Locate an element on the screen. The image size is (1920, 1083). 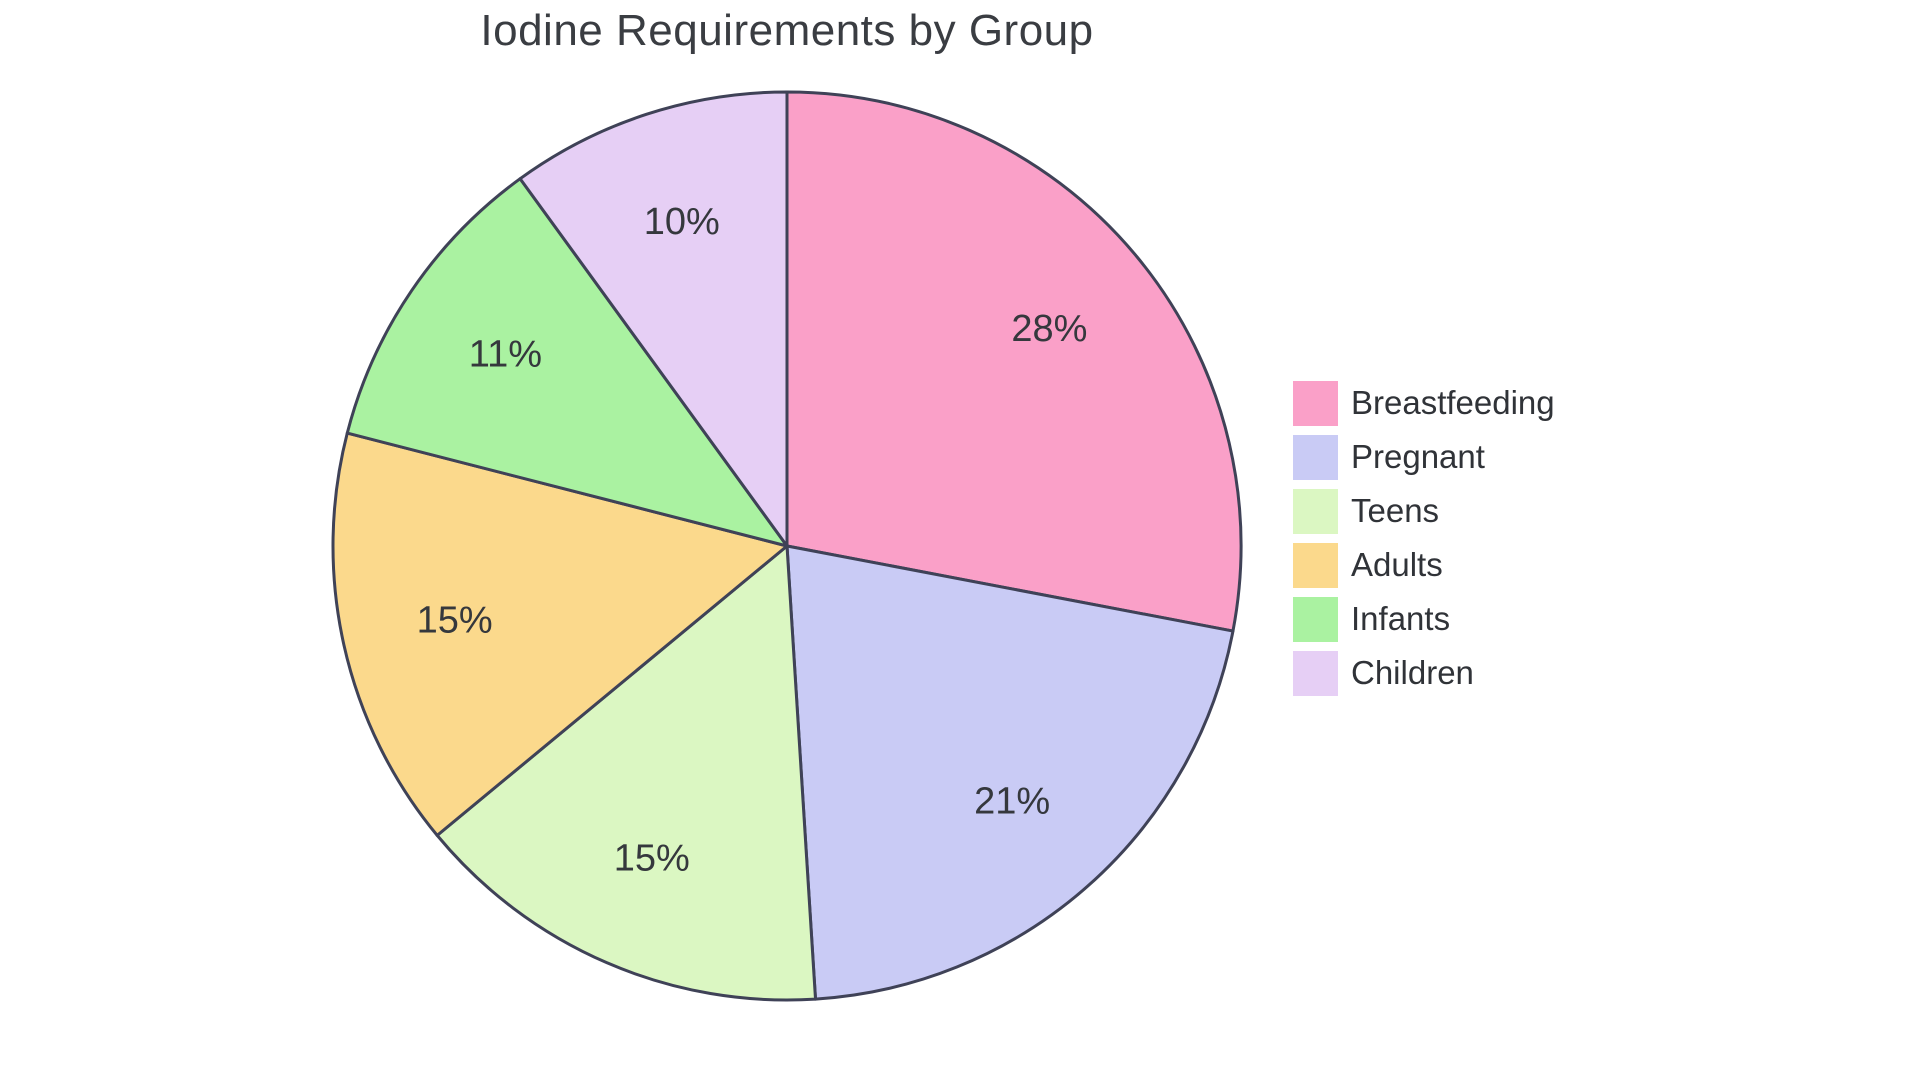
legend-label: Pregnant is located at coordinates (1418, 456).